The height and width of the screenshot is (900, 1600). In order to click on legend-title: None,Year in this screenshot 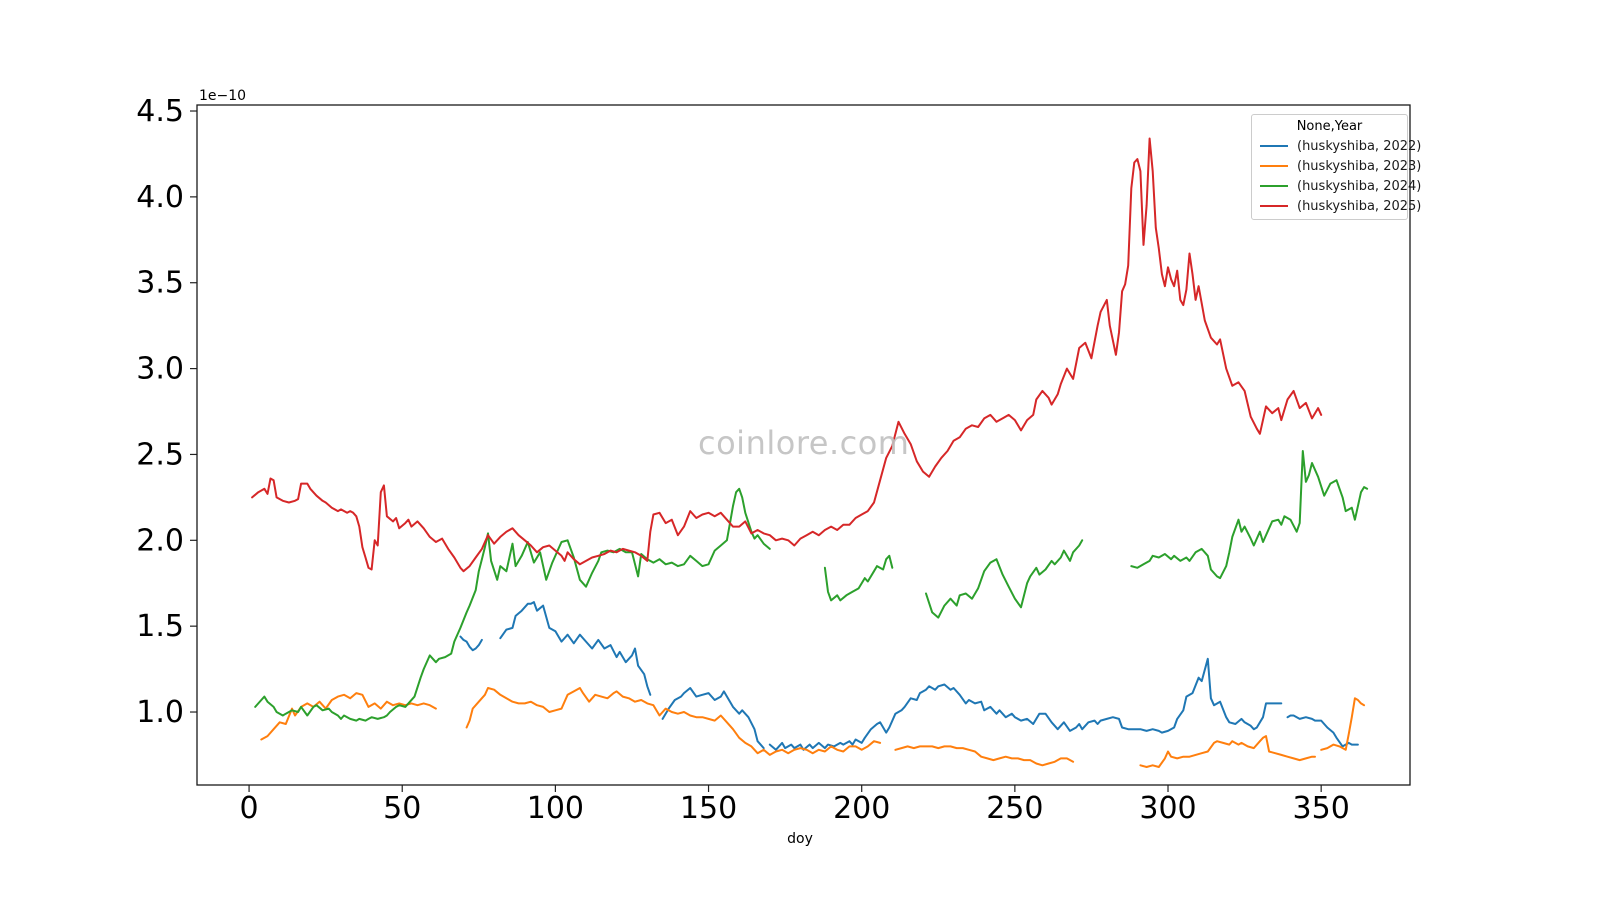, I will do `click(1329, 126)`.